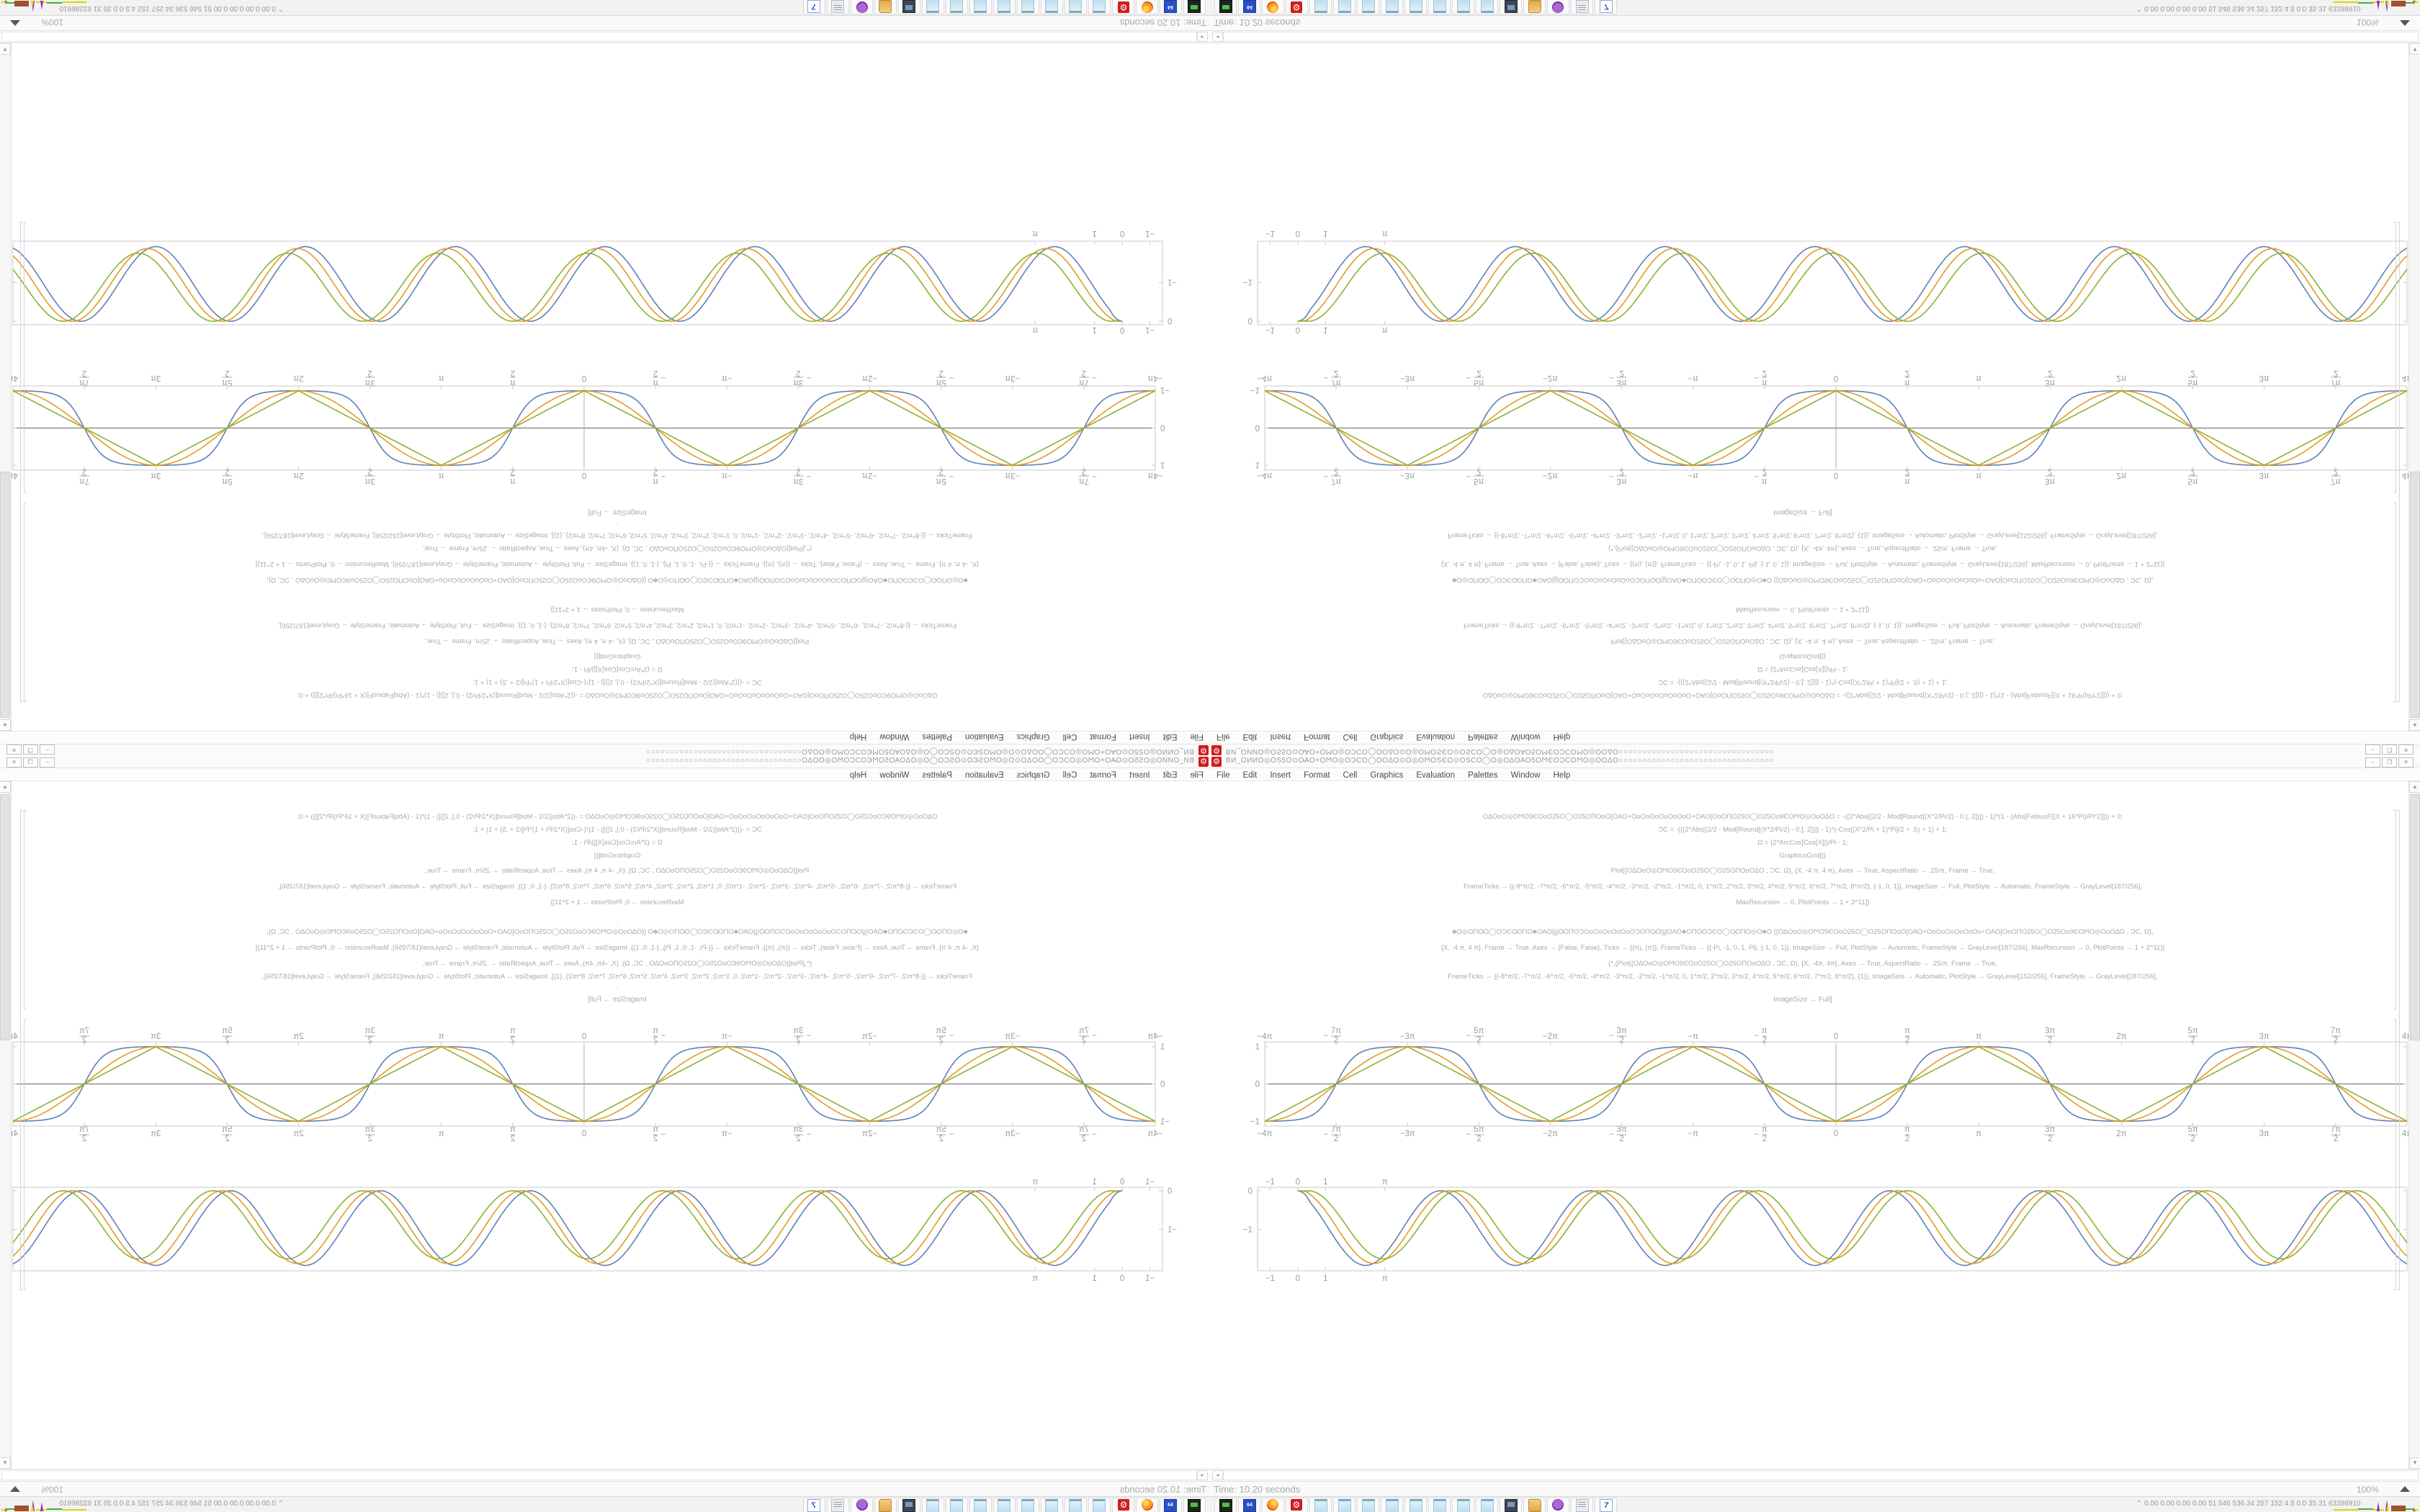  What do you see at coordinates (5, 49) in the screenshot?
I see `scroll-down-button: ▼` at bounding box center [5, 49].